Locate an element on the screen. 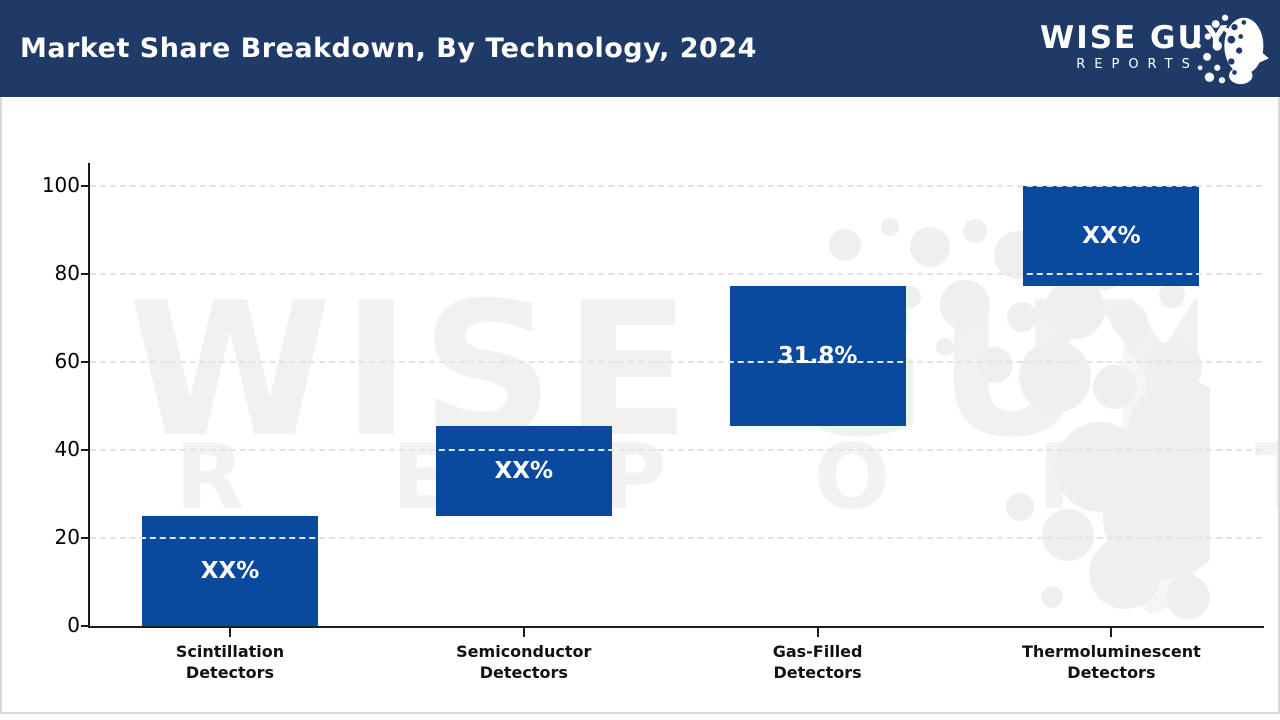 Image resolution: width=1280 pixels, height=720 pixels. logo-text: WISE GUY REPORTS is located at coordinates (1134, 47).